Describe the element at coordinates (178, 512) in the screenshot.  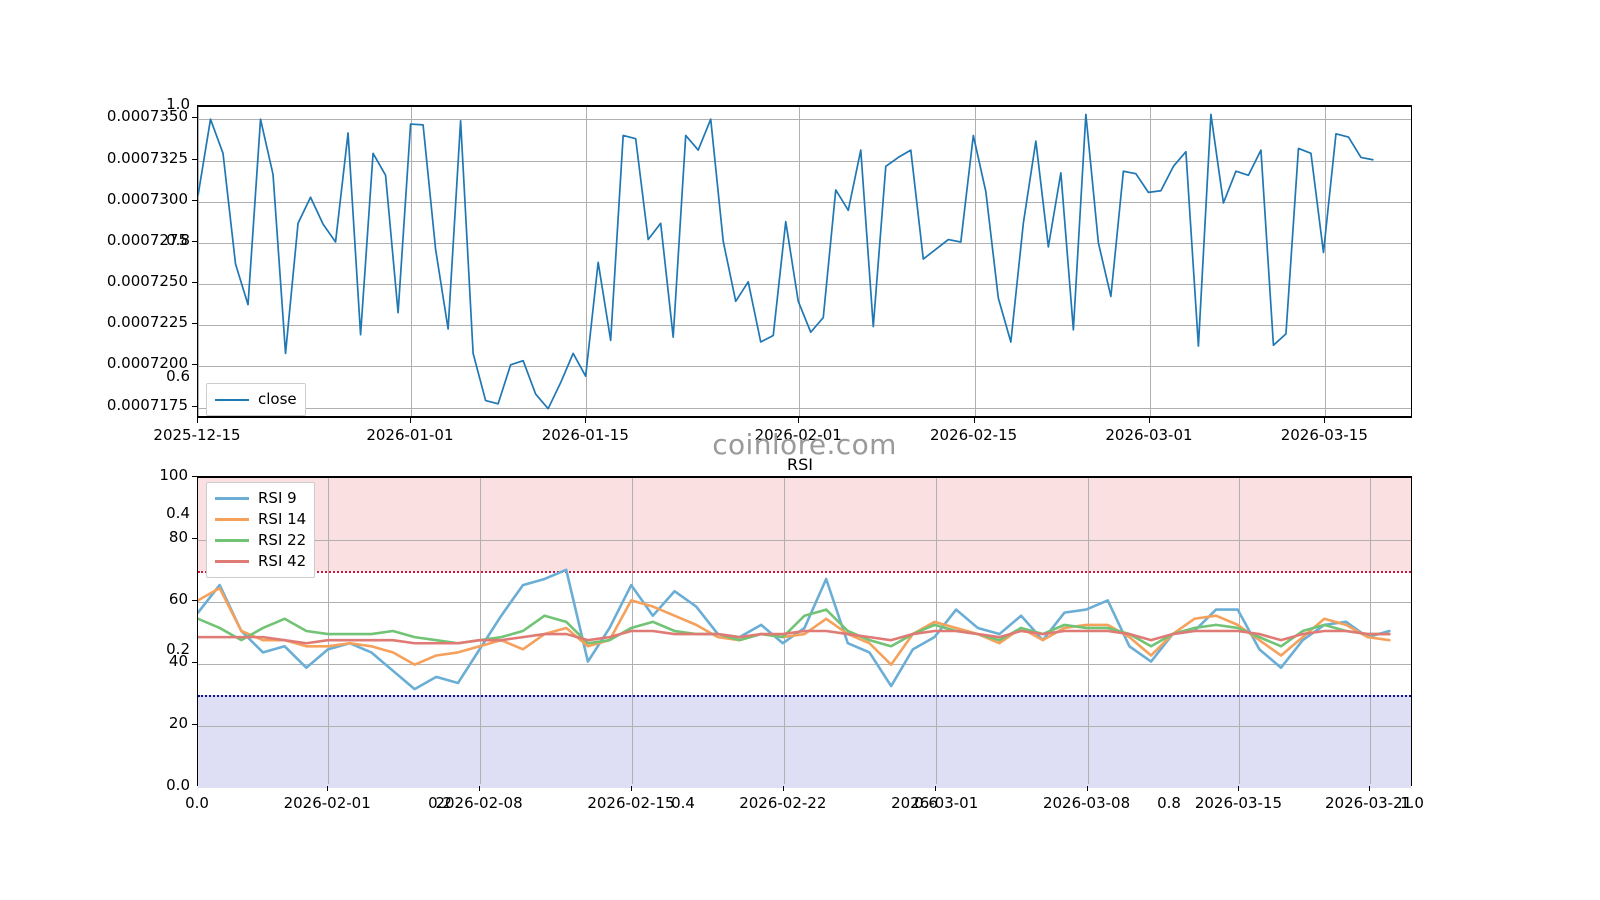
I see `background-y-tick-label: 0.4` at that location.